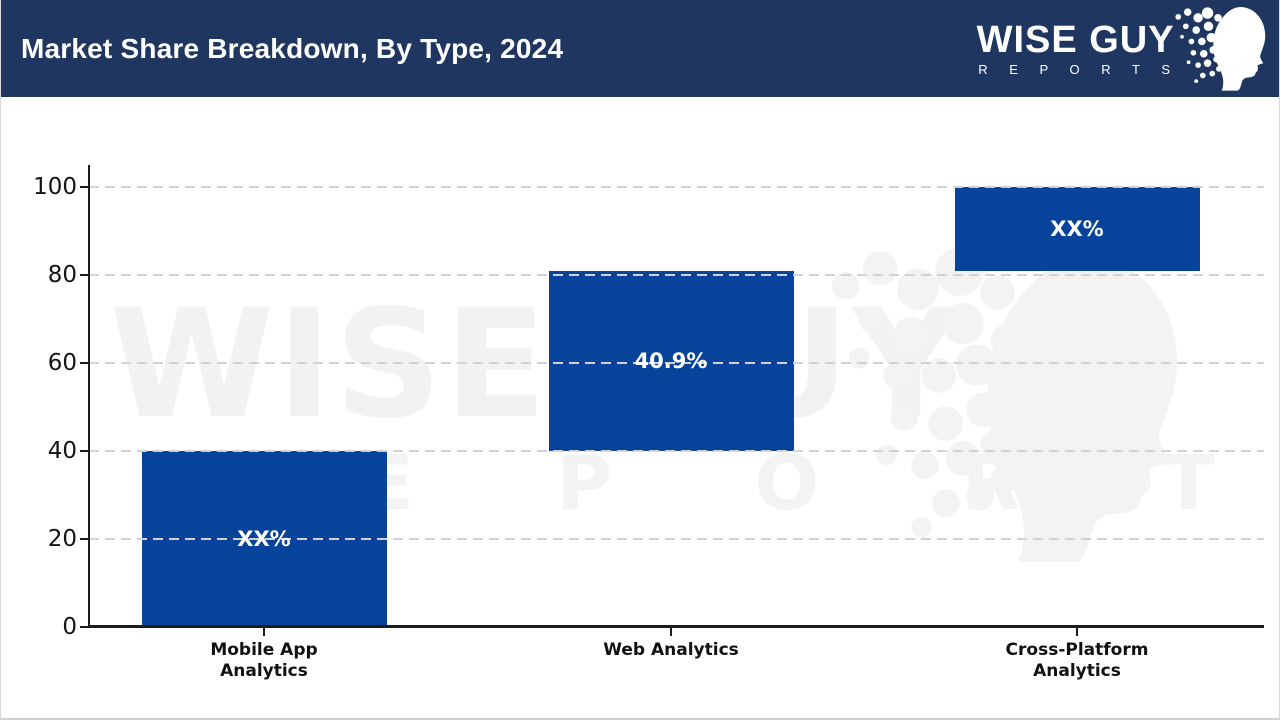 This screenshot has height=720, width=1280. Describe the element at coordinates (1004, 404) in the screenshot. I see `watermark-face-icon` at that location.